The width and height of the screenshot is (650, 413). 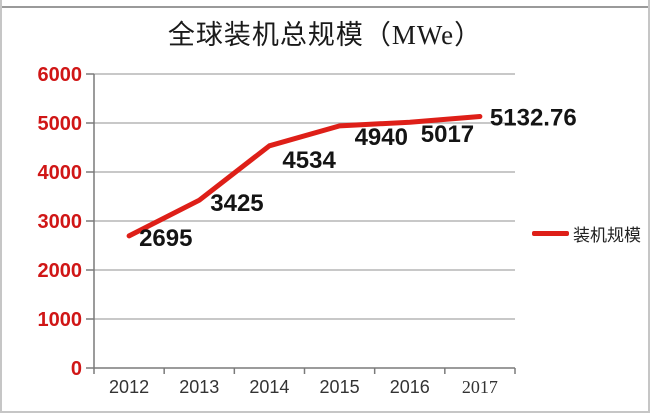 What do you see at coordinates (309, 160) in the screenshot?
I see `data-point-label: 4534` at bounding box center [309, 160].